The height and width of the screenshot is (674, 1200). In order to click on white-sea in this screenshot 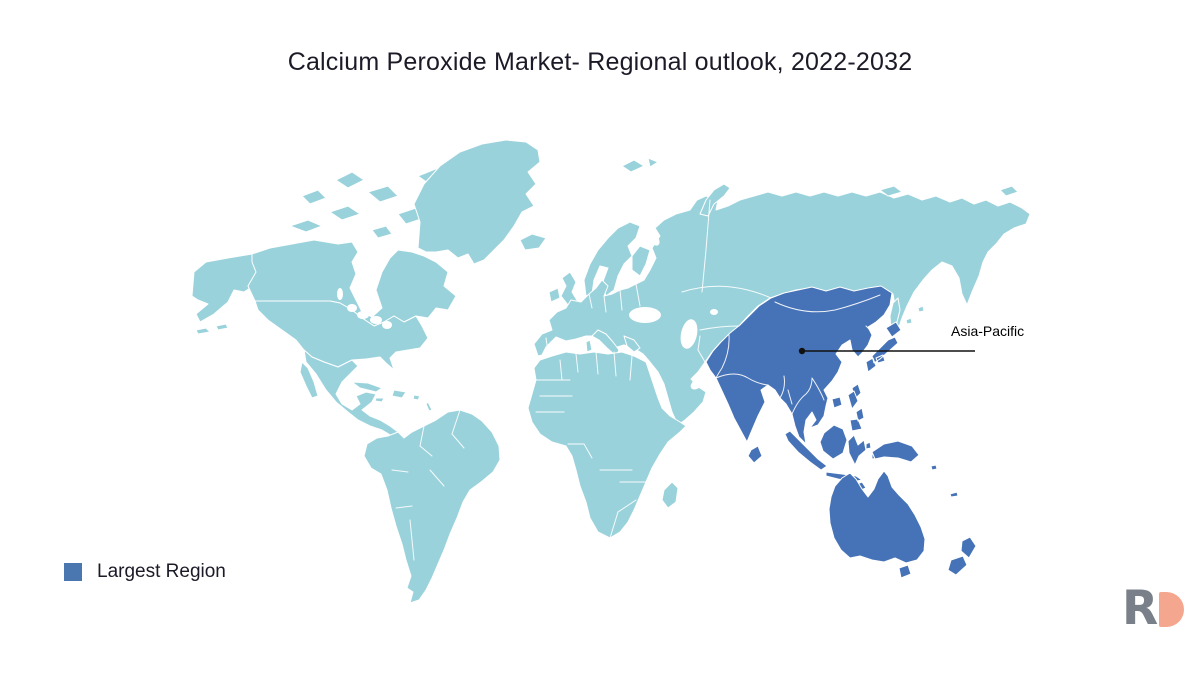, I will do `click(655, 240)`.